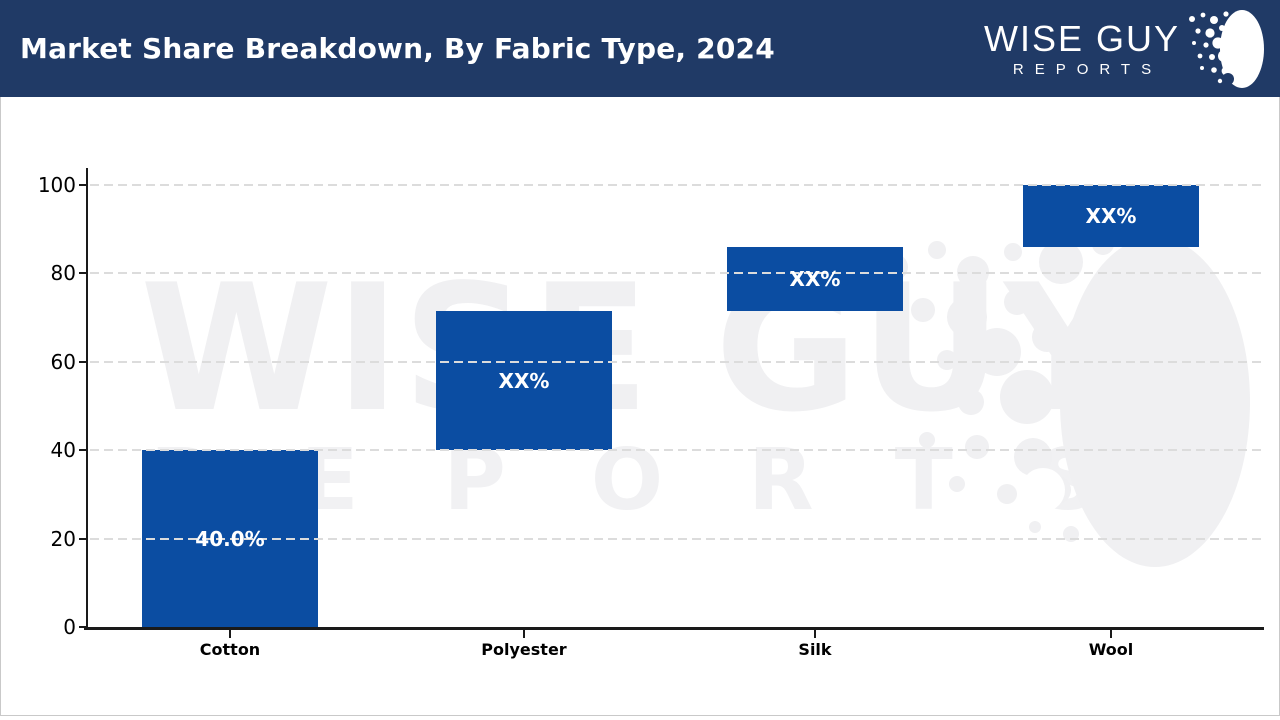 This screenshot has height=720, width=1280. What do you see at coordinates (69, 627) in the screenshot?
I see `y-tick-label: 0` at bounding box center [69, 627].